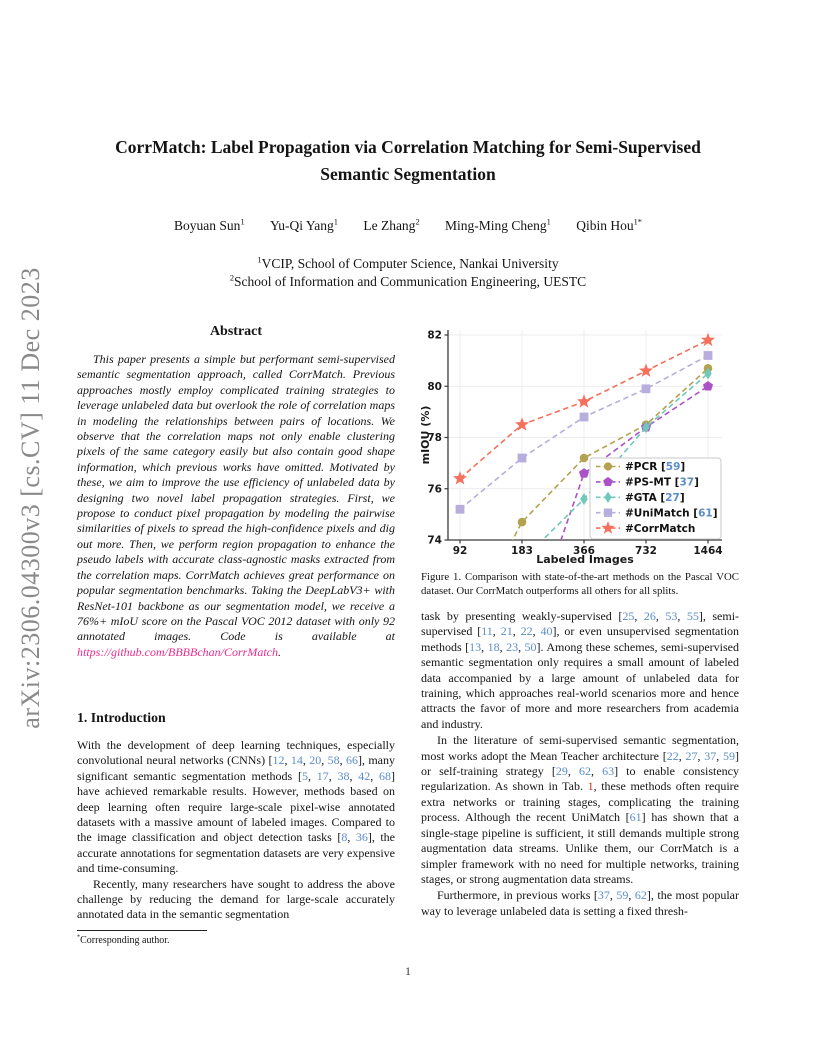  What do you see at coordinates (79, 937) in the screenshot?
I see `footnote-marker: *` at bounding box center [79, 937].